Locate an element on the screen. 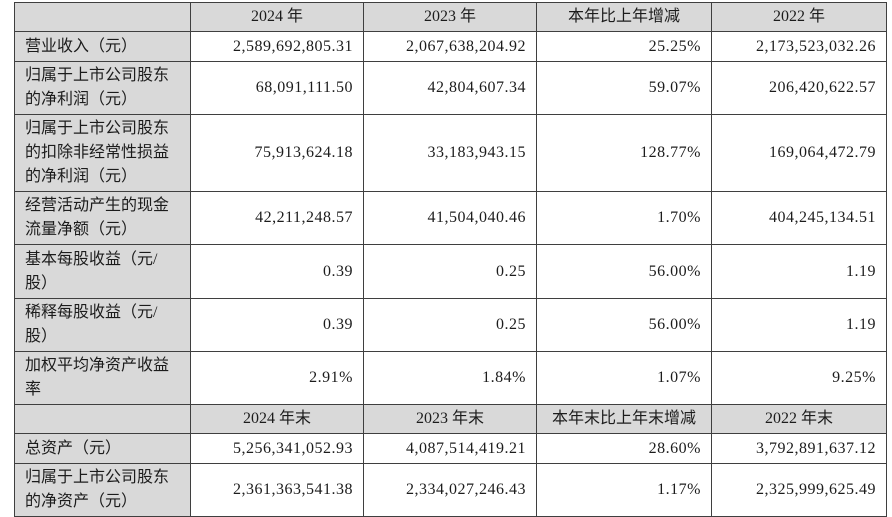  header-cell-2022: 2022 年 is located at coordinates (799, 17).